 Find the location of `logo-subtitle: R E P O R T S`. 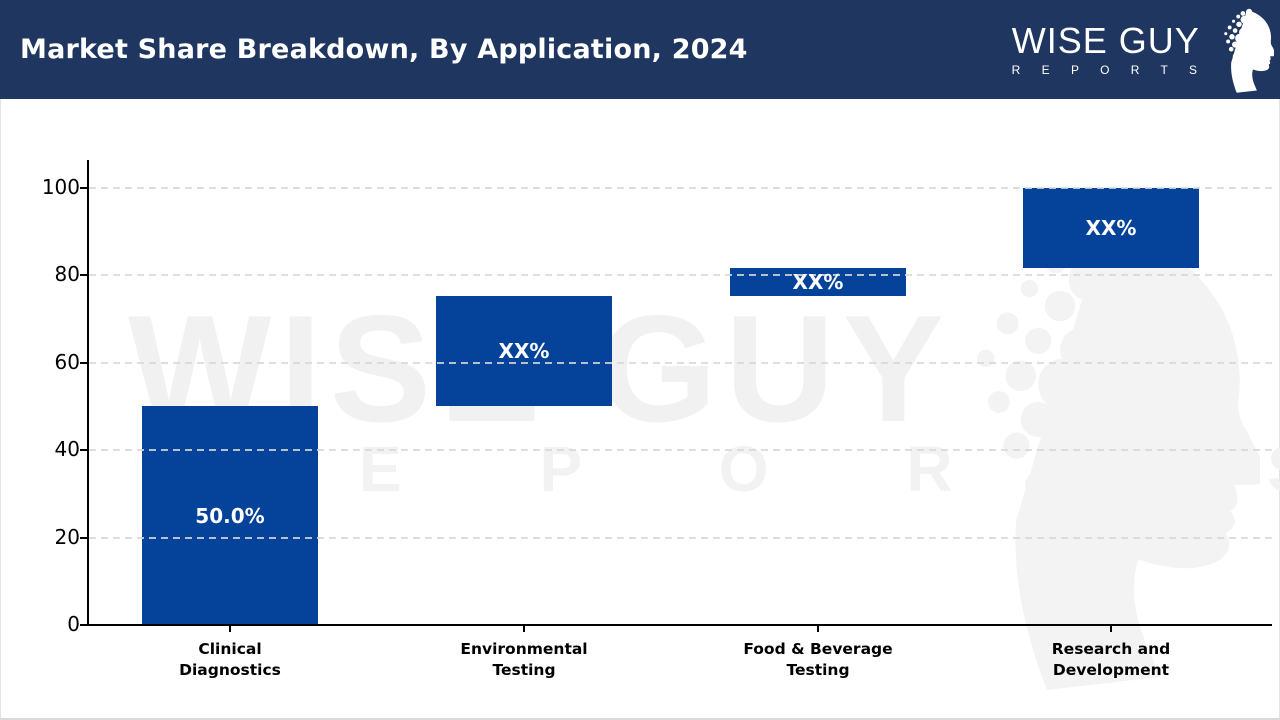

logo-subtitle: R E P O R T S is located at coordinates (1108, 70).